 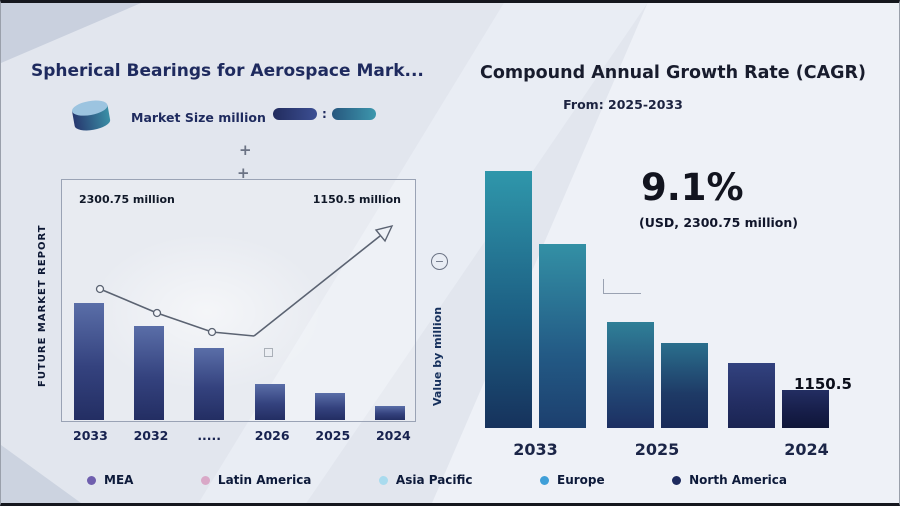 I want to click on bar-2026-s0, so click(x=269, y=402).